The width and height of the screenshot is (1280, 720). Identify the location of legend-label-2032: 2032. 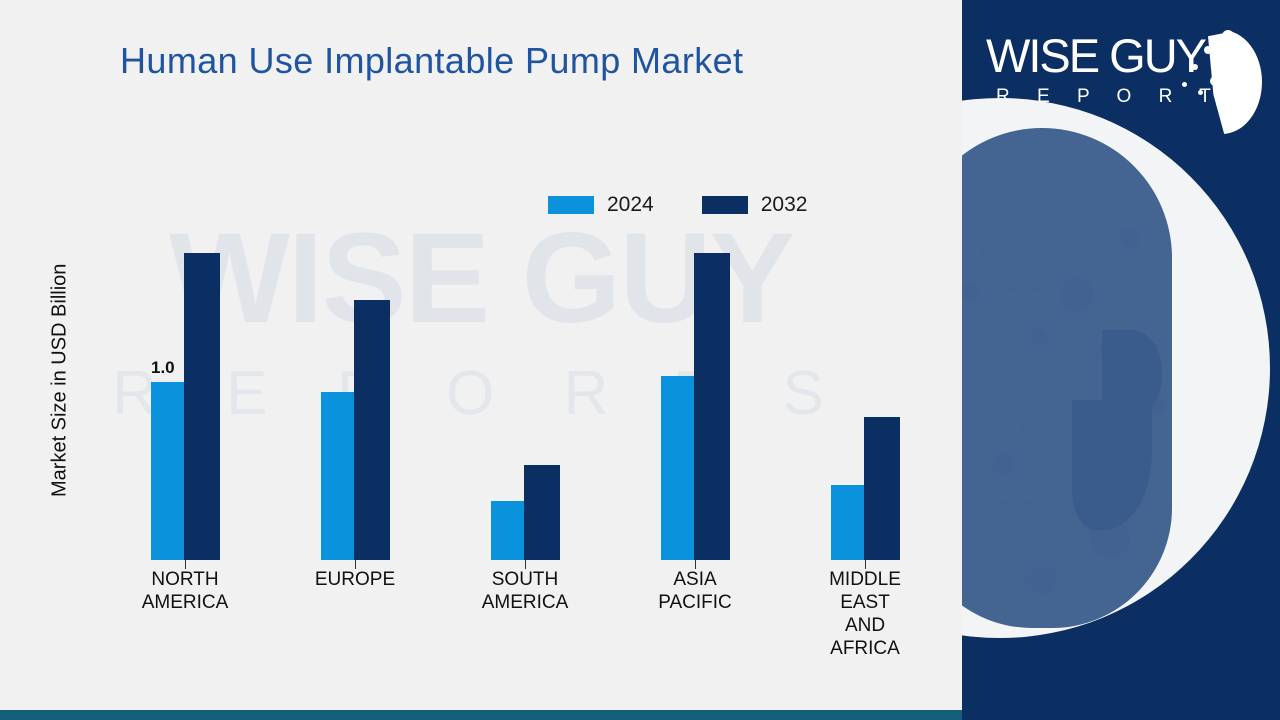
(784, 204).